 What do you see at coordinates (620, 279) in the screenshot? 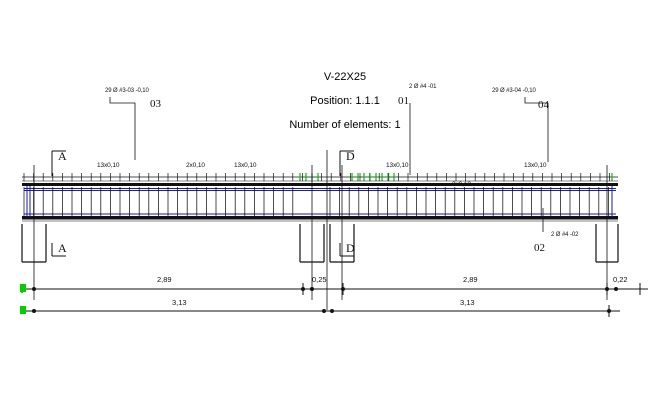
I see `dimension-1-value-4: 0,22` at bounding box center [620, 279].